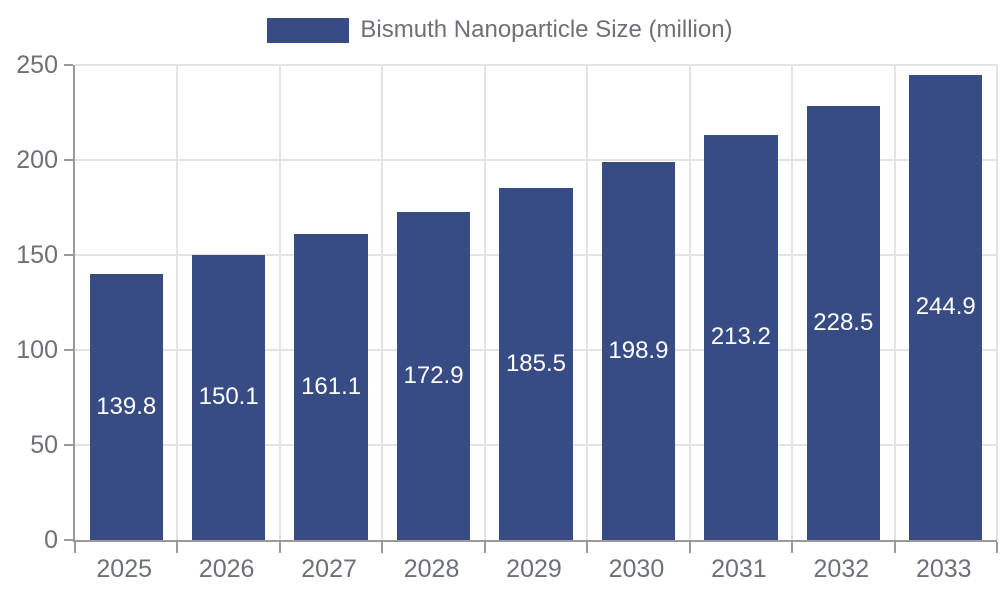 This screenshot has width=1000, height=600. I want to click on bar-value-label: 161.1, so click(331, 386).